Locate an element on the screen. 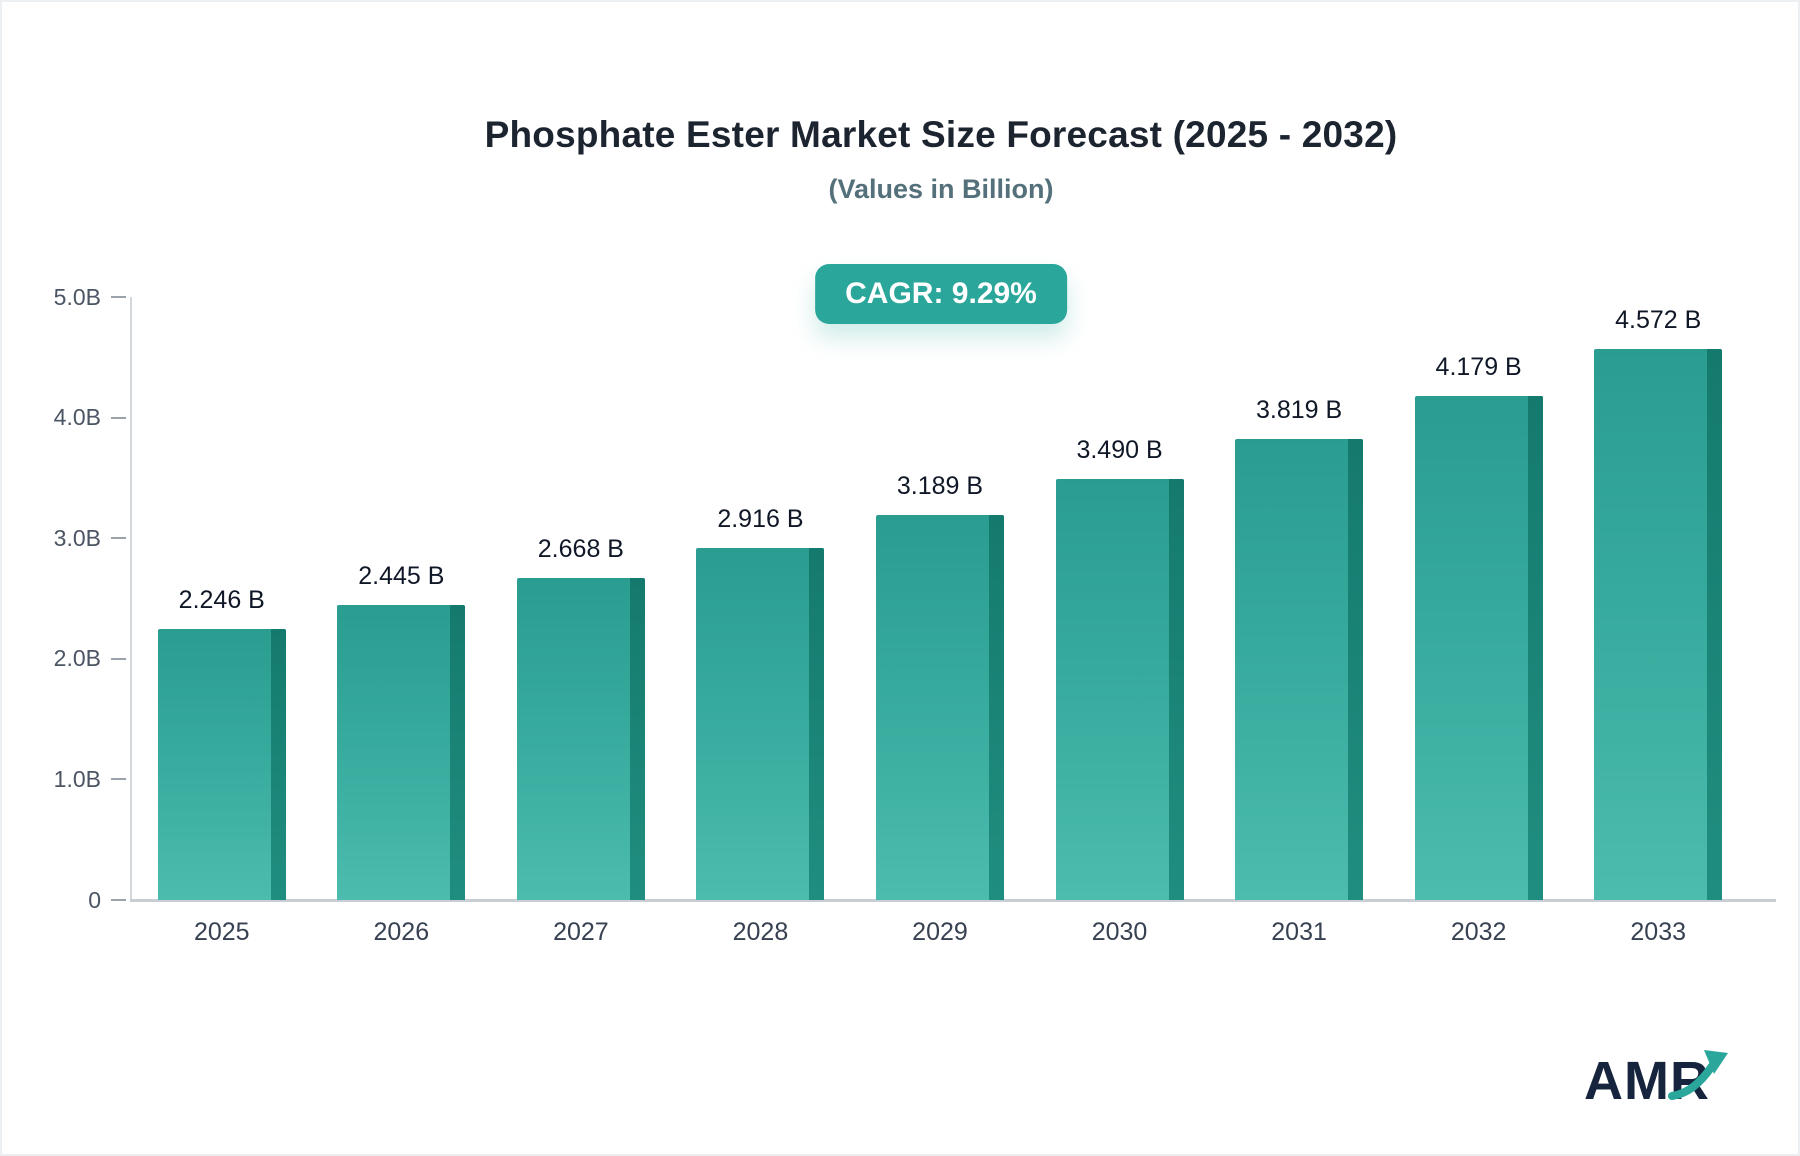 Image resolution: width=1800 pixels, height=1156 pixels. bar-value-label: 3.819 B is located at coordinates (1299, 410).